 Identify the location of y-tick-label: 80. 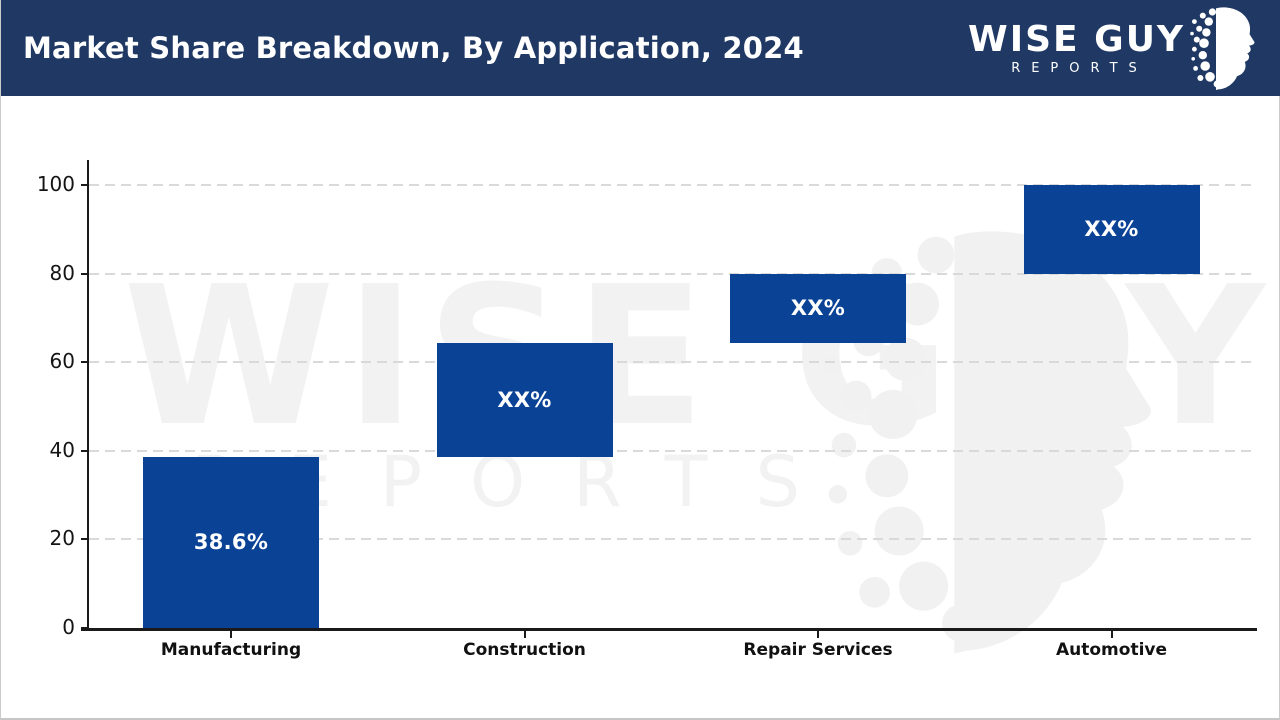
(62, 272).